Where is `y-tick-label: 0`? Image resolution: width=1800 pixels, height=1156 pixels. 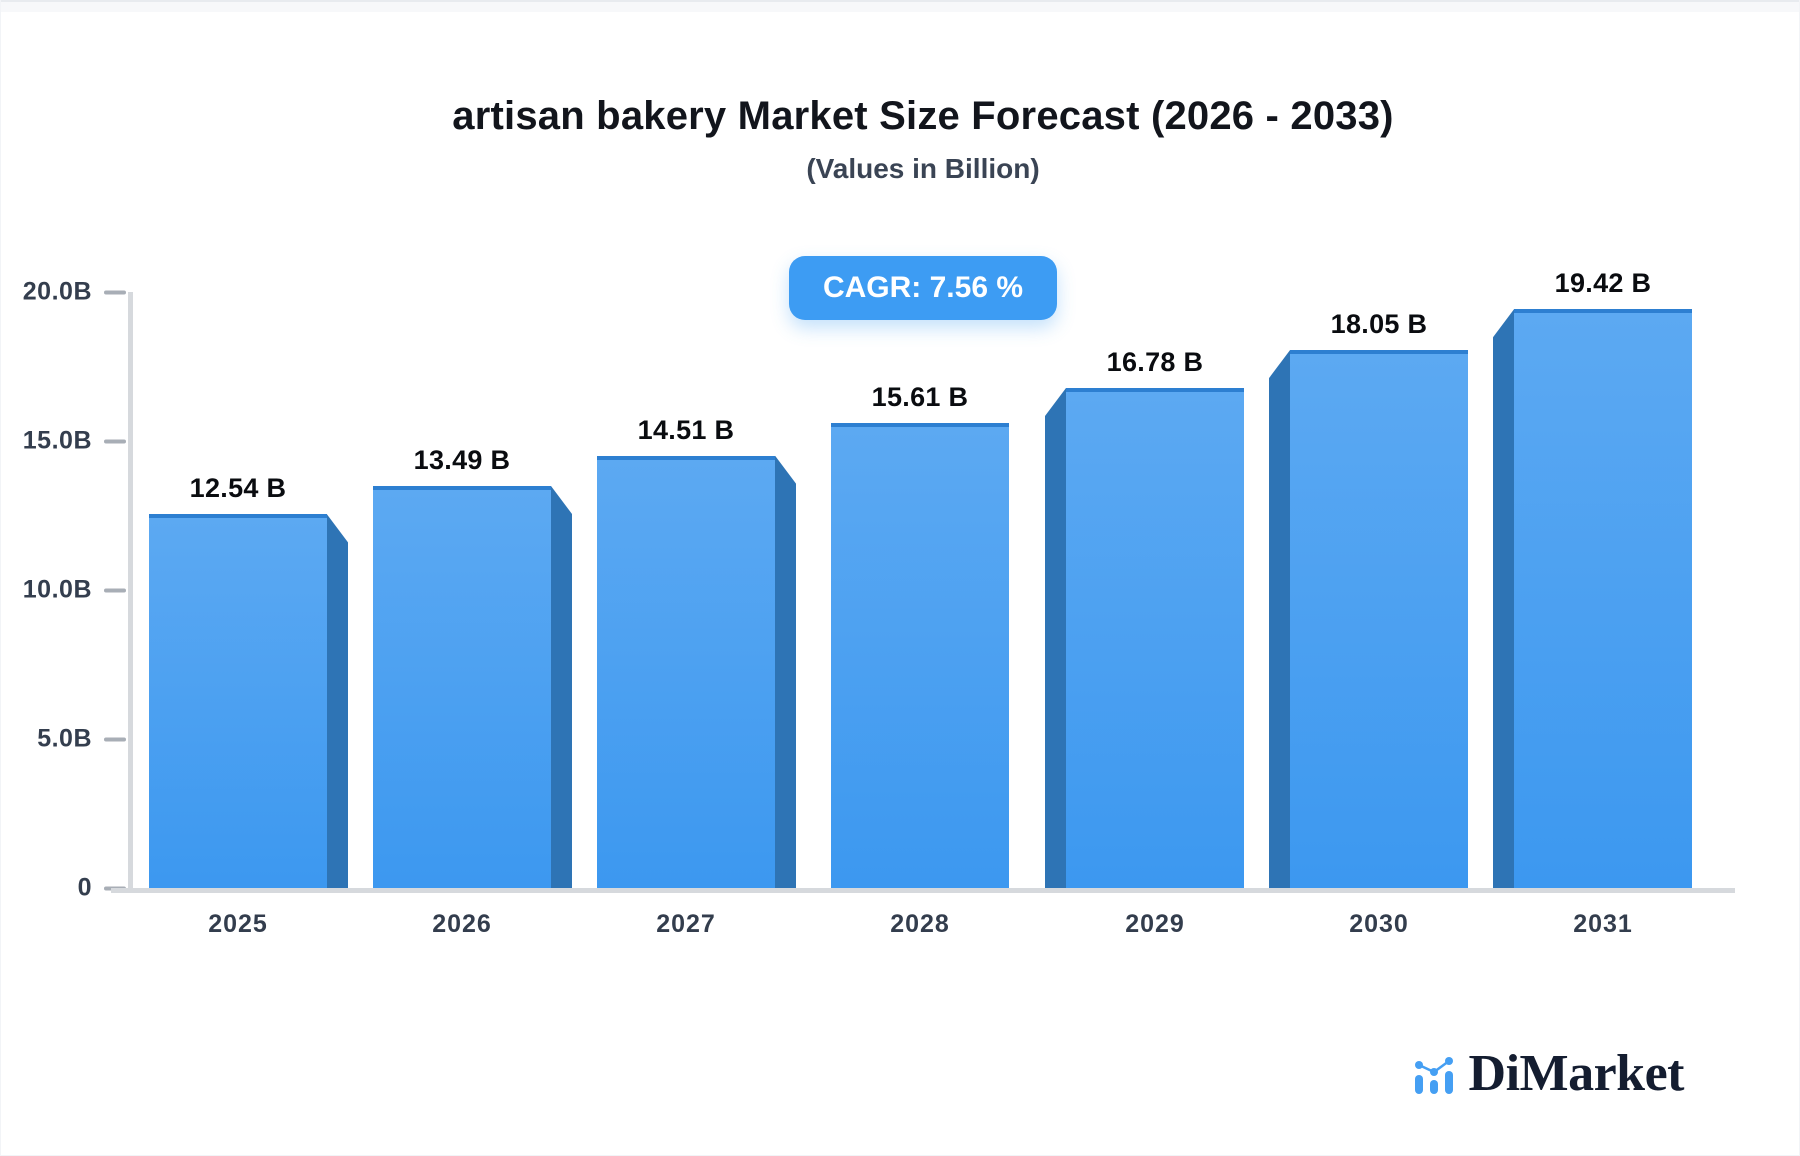
y-tick-label: 0 is located at coordinates (84, 887).